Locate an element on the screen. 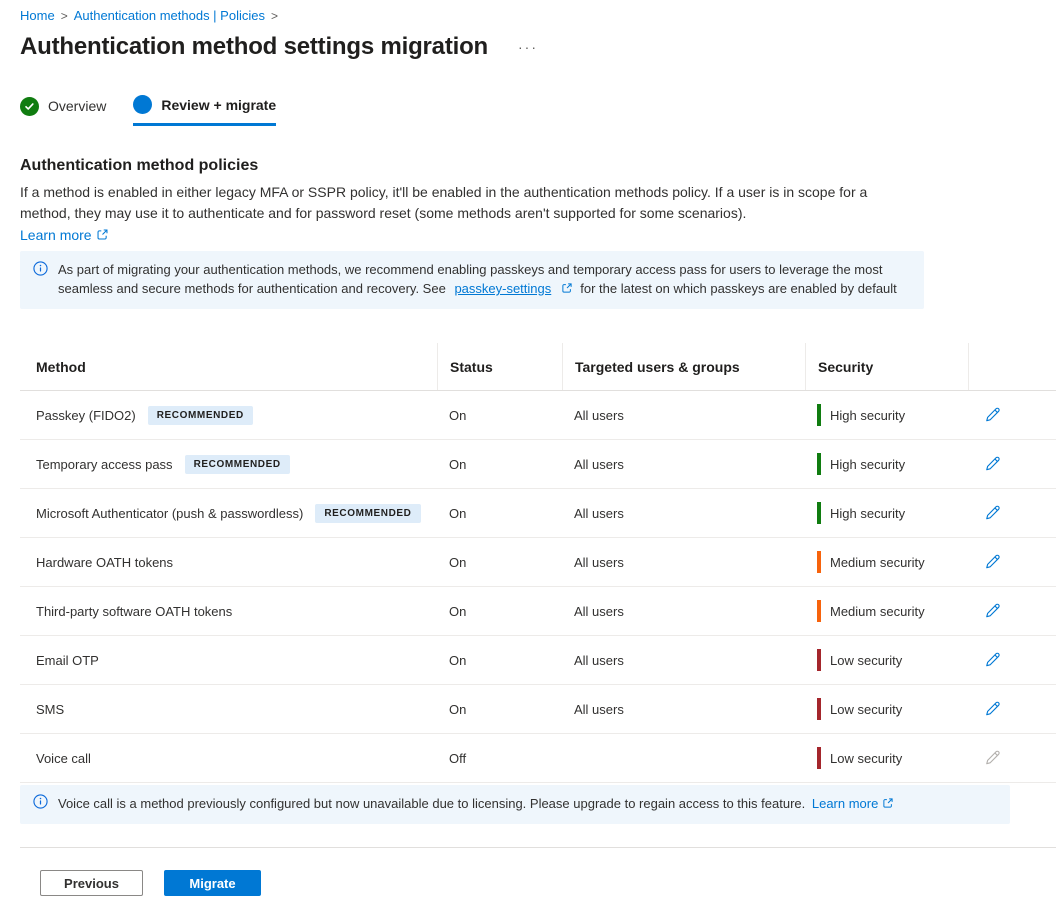  column-header-method: Method is located at coordinates (61, 366).